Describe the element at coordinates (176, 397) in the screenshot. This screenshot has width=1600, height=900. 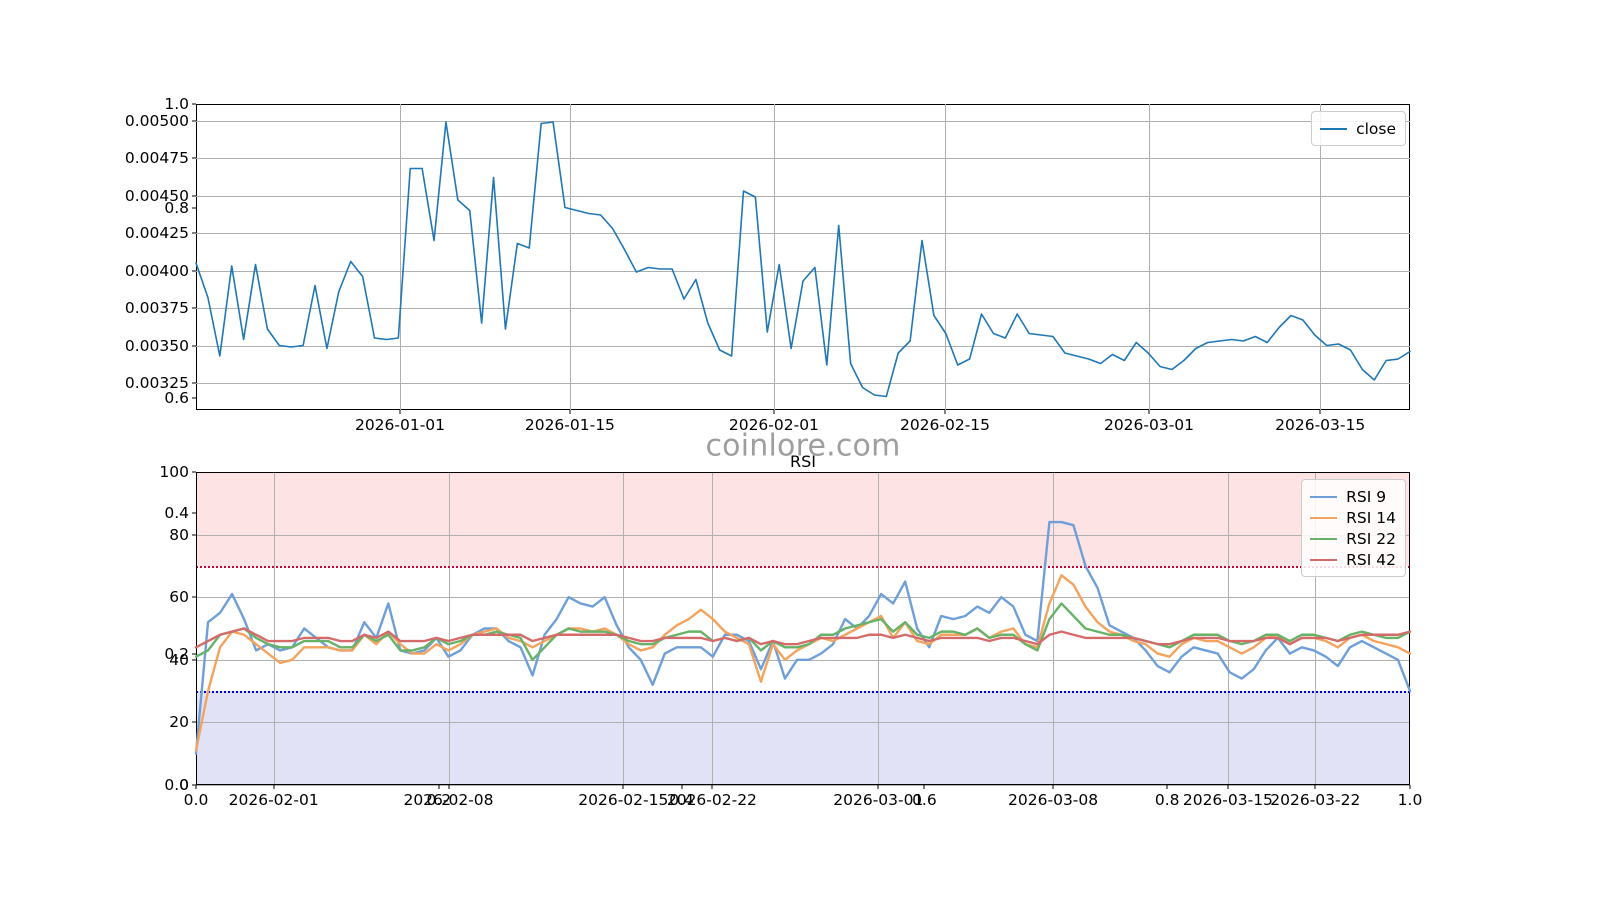
I see `price-secondary-ytick-label: 0.6` at that location.